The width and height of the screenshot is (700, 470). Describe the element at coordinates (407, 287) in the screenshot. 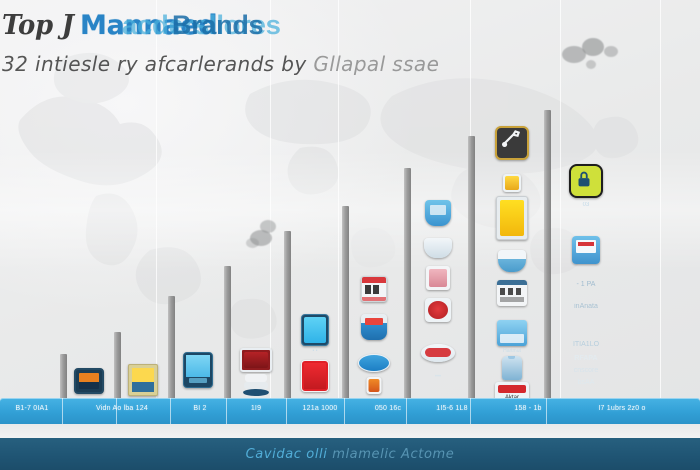

I see `bar-8-post` at that location.